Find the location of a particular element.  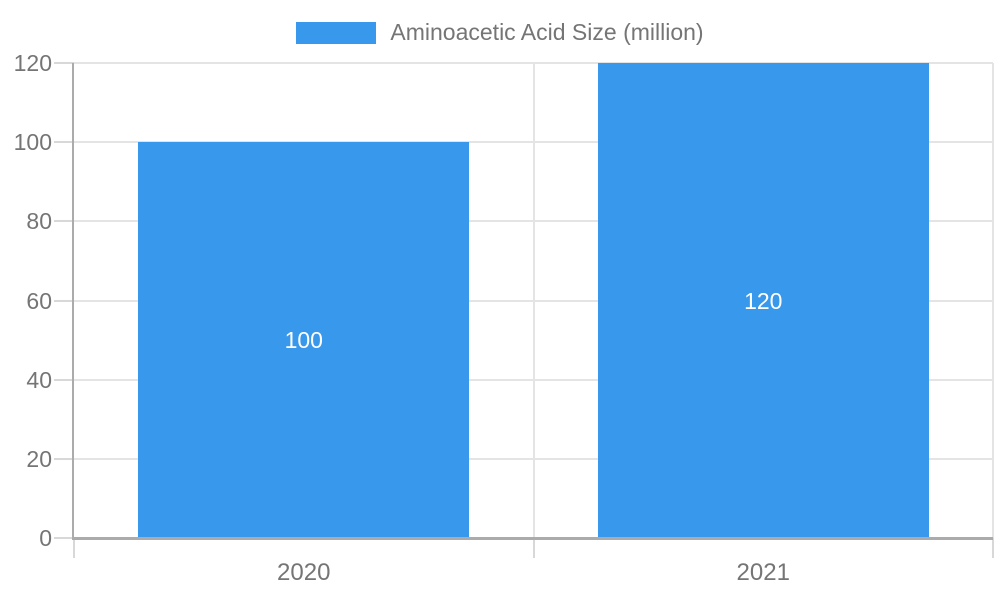

y-tick-label: 100 is located at coordinates (32, 142).